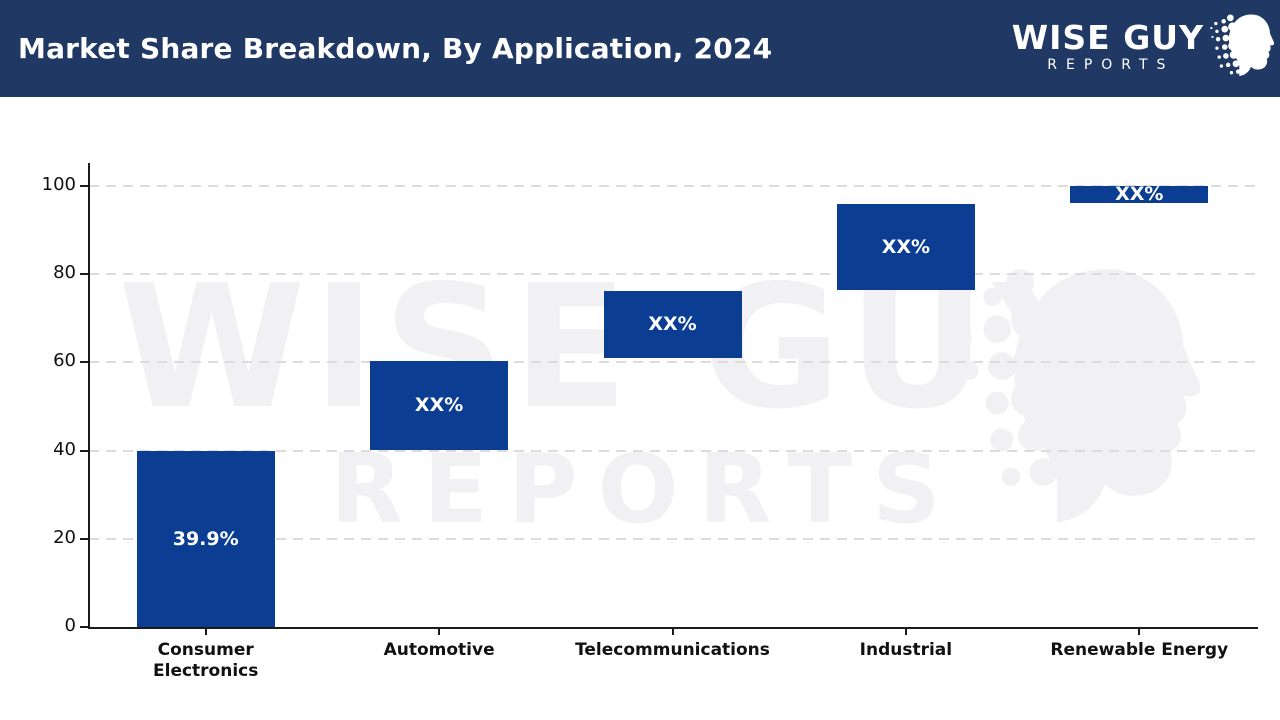  What do you see at coordinates (89, 396) in the screenshot?
I see `y-axis-spine` at bounding box center [89, 396].